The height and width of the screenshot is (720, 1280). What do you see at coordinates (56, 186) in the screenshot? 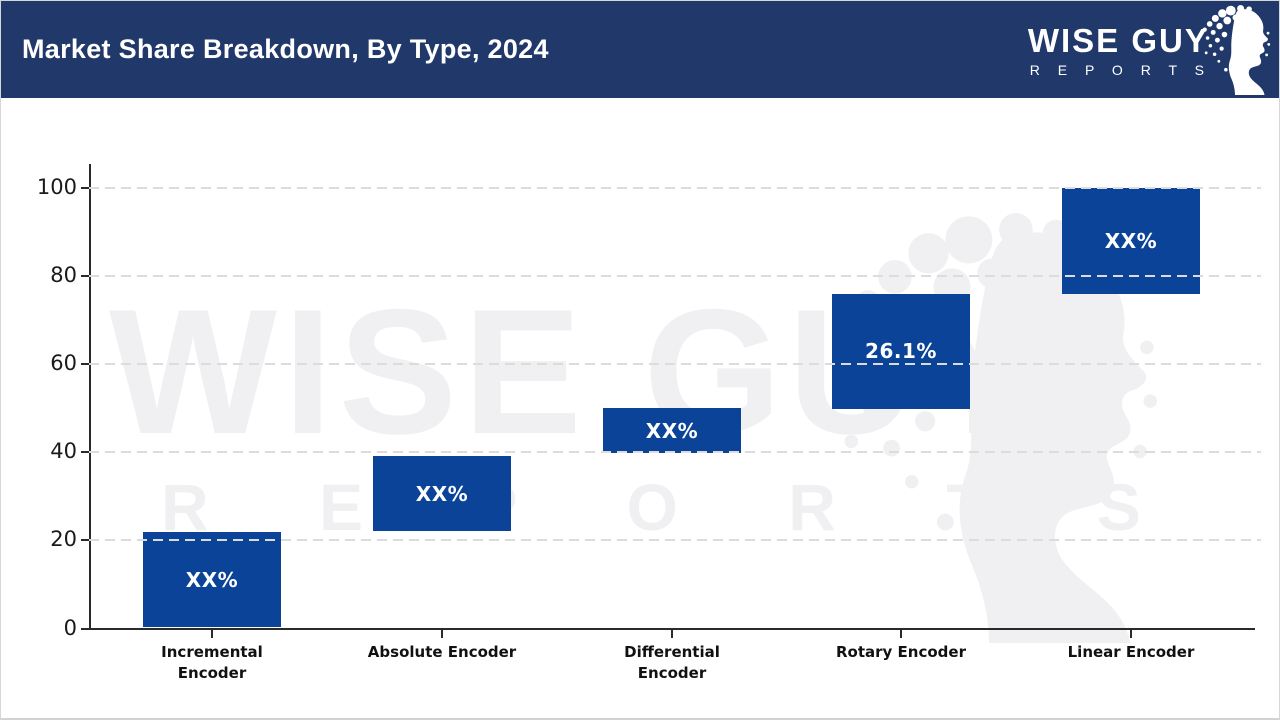
I see `y-tick-label: 100` at bounding box center [56, 186].